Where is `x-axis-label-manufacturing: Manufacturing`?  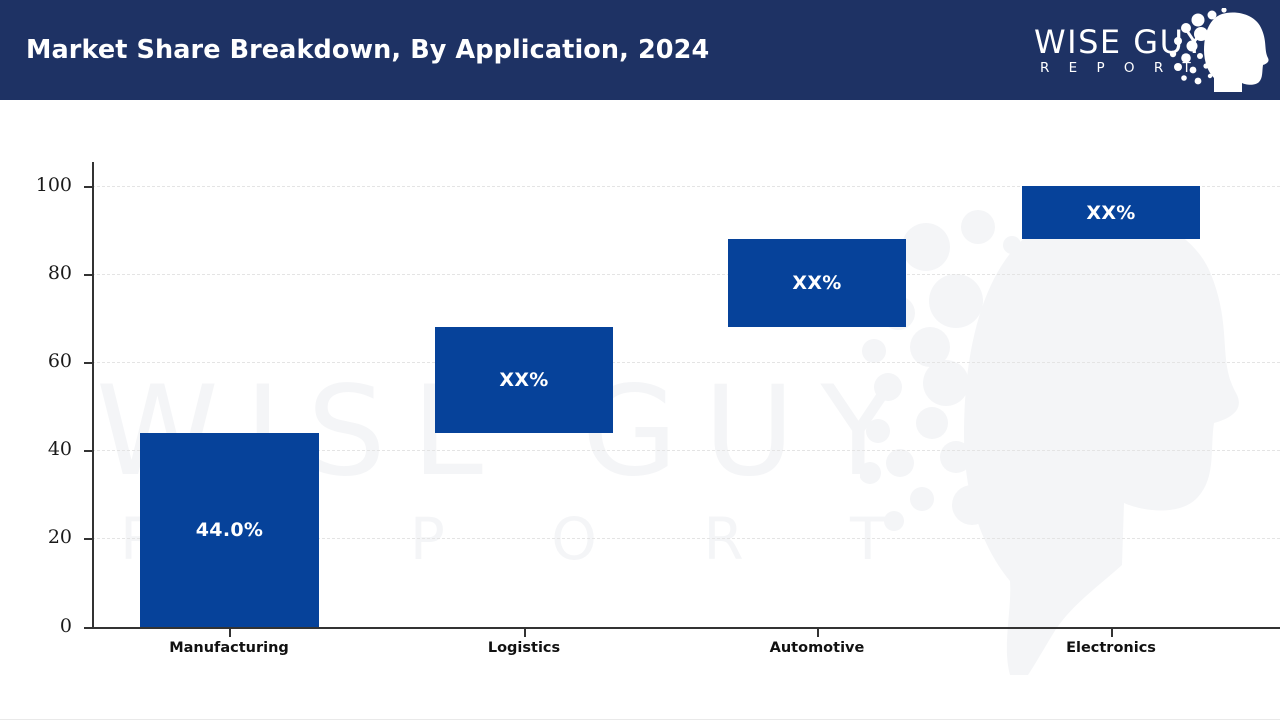 x-axis-label-manufacturing: Manufacturing is located at coordinates (229, 648).